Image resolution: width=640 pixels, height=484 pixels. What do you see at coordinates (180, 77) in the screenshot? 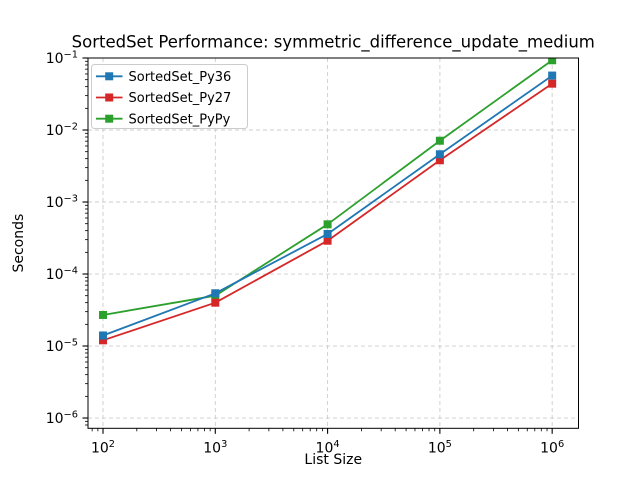
I see `legend-label: SortedSet_Py36` at bounding box center [180, 77].